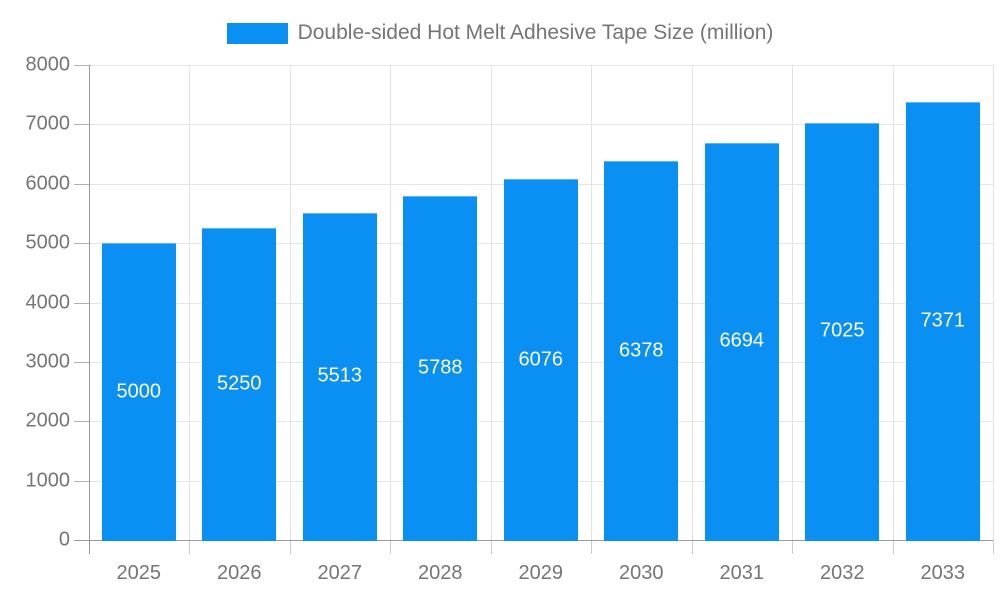 Image resolution: width=1000 pixels, height=600 pixels. I want to click on y-axis-line, so click(89, 309).